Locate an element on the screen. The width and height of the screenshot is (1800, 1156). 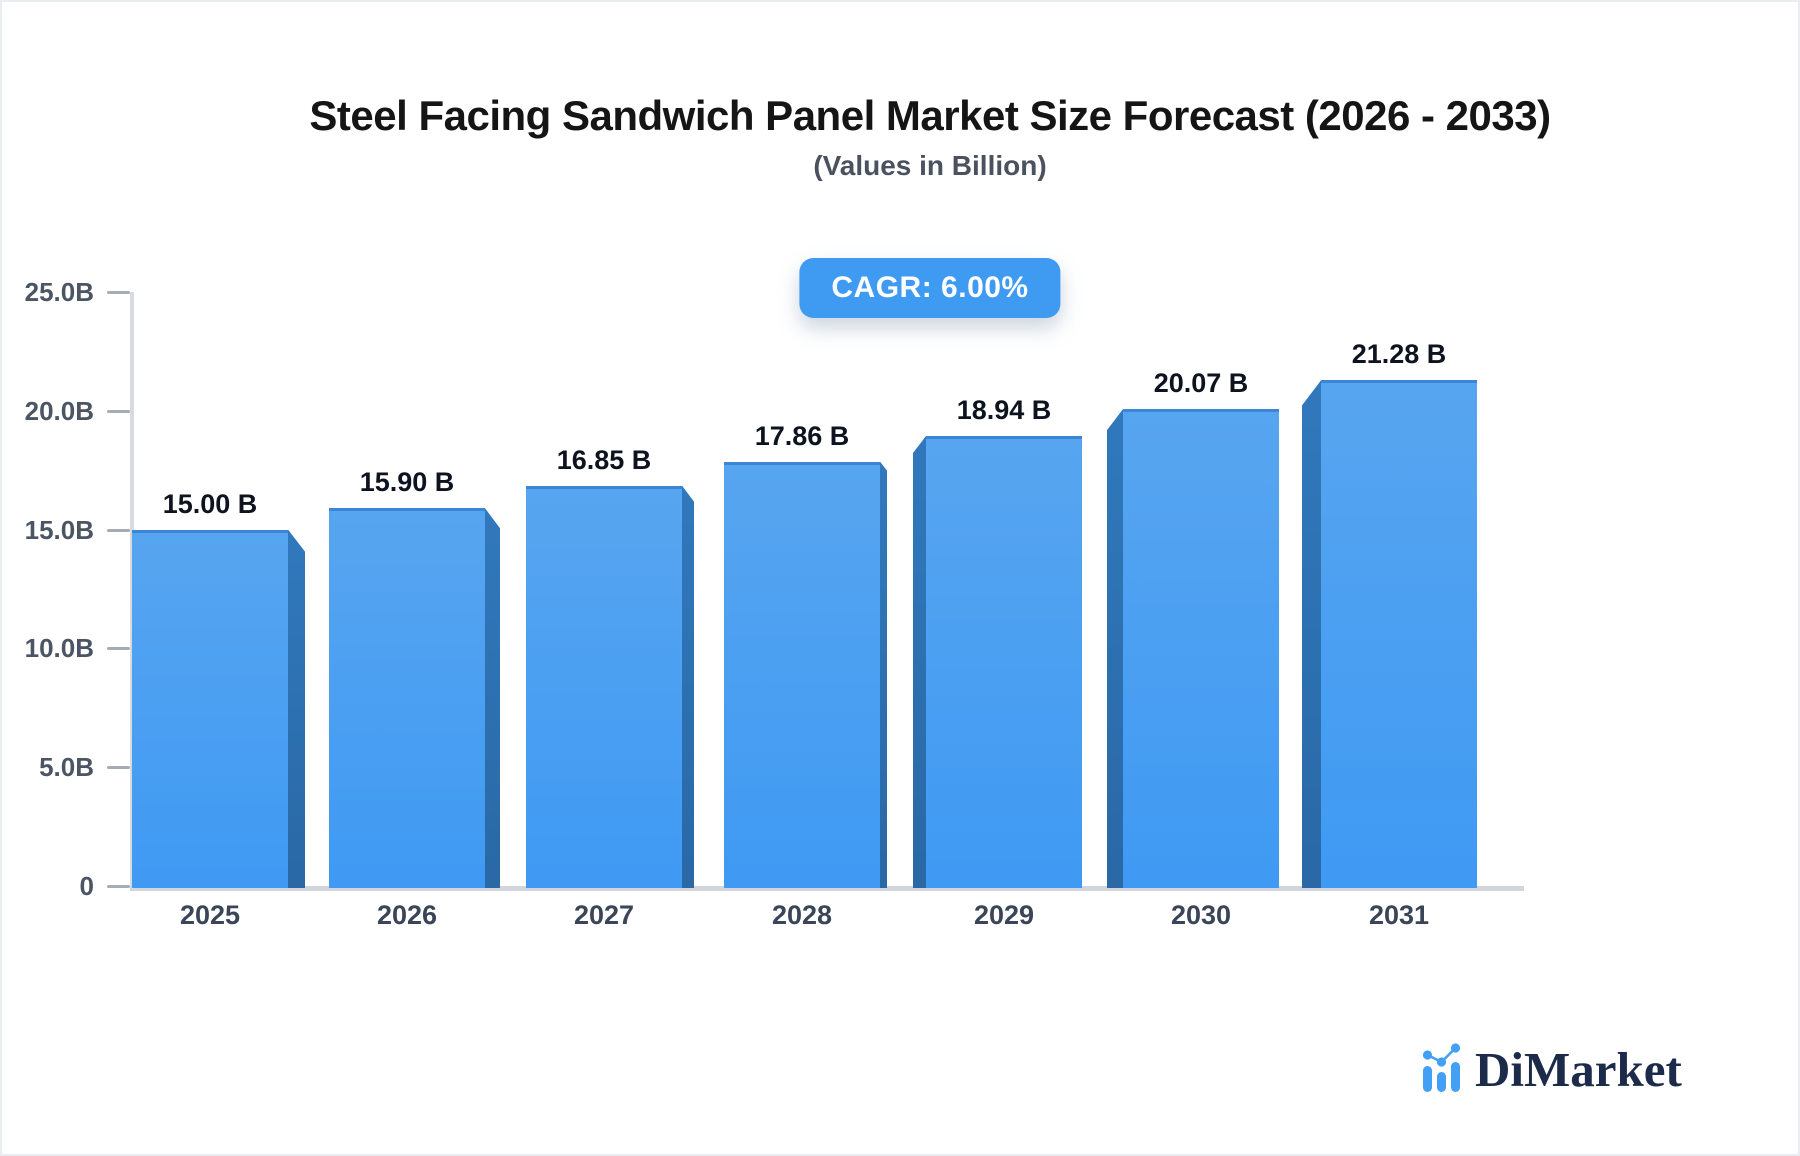
bar-side-face-2026 is located at coordinates (492, 698).